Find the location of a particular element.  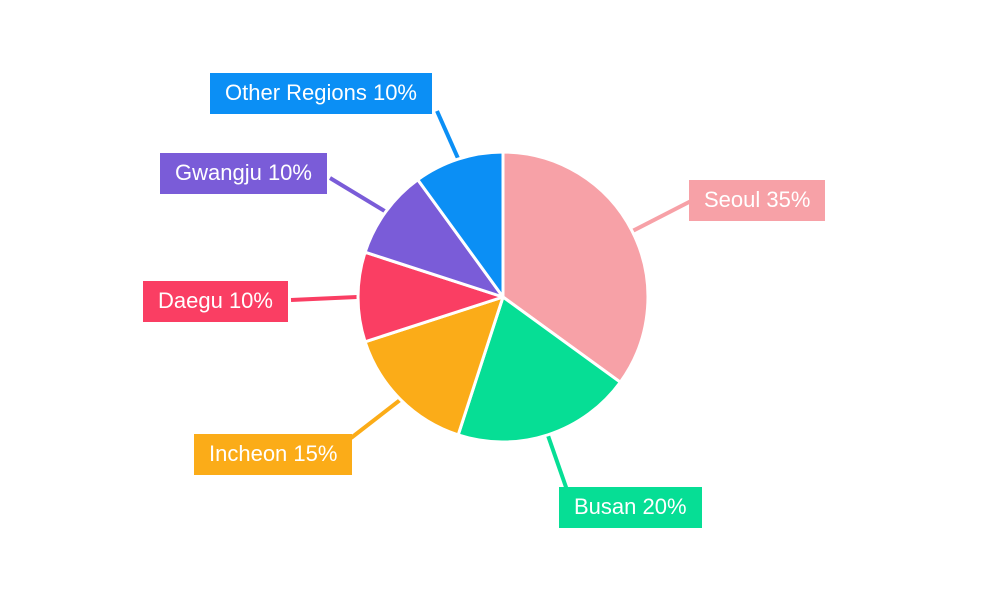

pie-slice-other-regions is located at coordinates (460, 224).